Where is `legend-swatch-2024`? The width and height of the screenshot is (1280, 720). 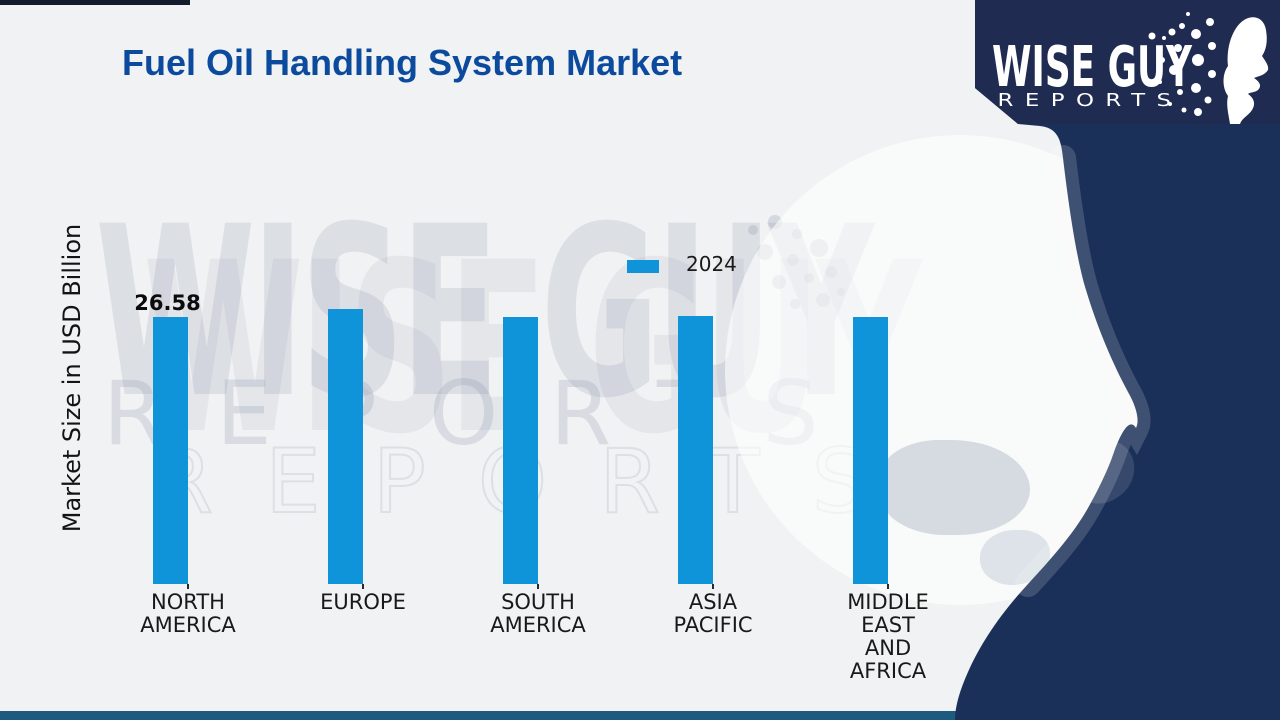
legend-swatch-2024 is located at coordinates (643, 266).